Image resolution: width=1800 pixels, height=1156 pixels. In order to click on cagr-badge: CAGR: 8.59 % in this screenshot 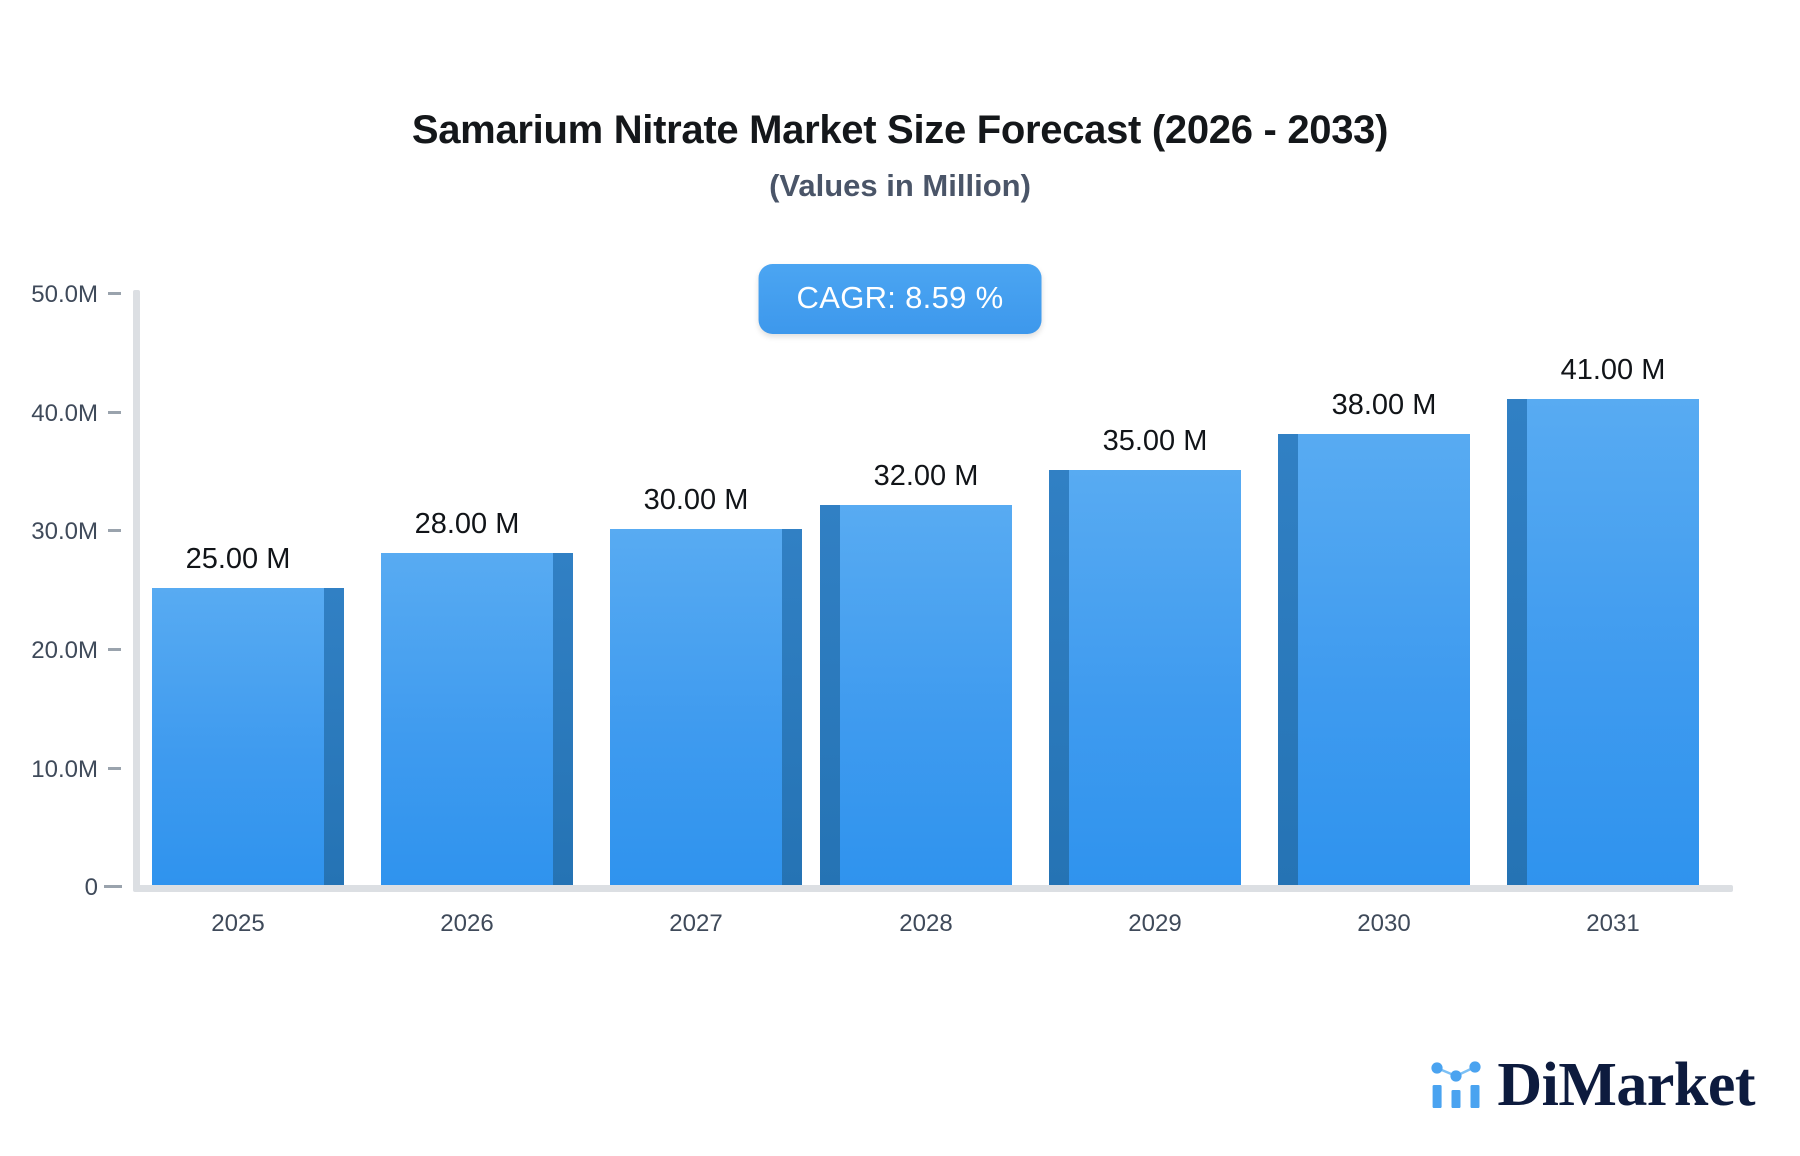, I will do `click(900, 299)`.